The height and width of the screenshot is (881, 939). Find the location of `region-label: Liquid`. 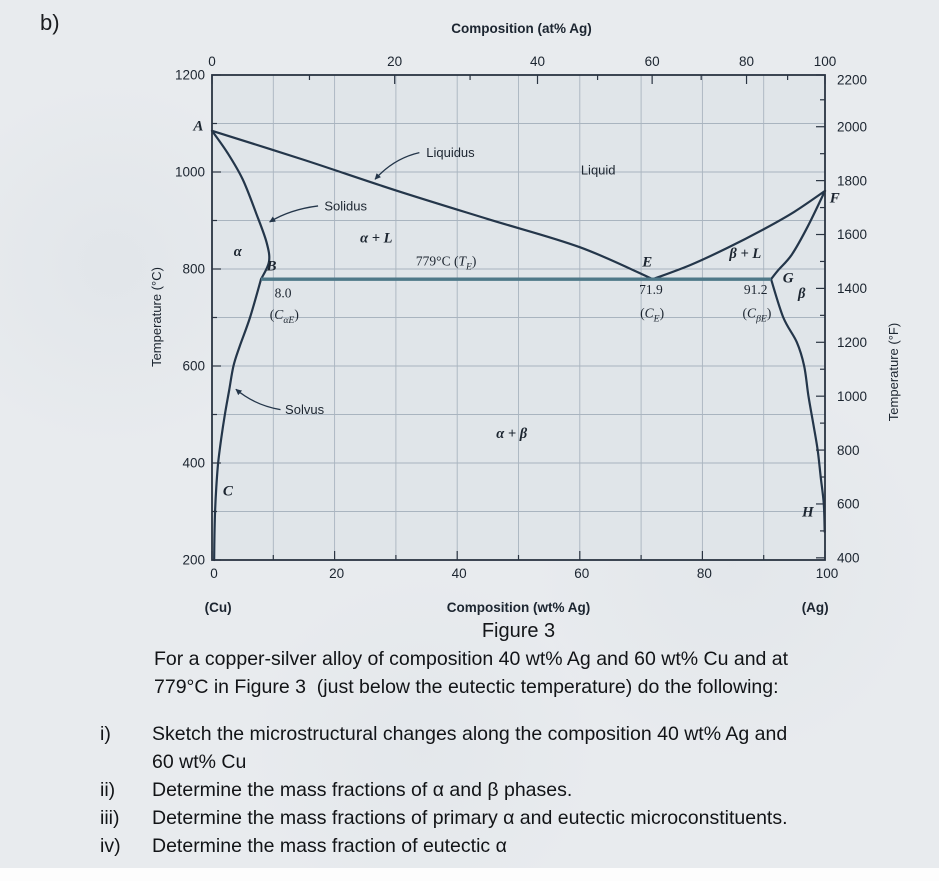

region-label: Liquid is located at coordinates (598, 169).